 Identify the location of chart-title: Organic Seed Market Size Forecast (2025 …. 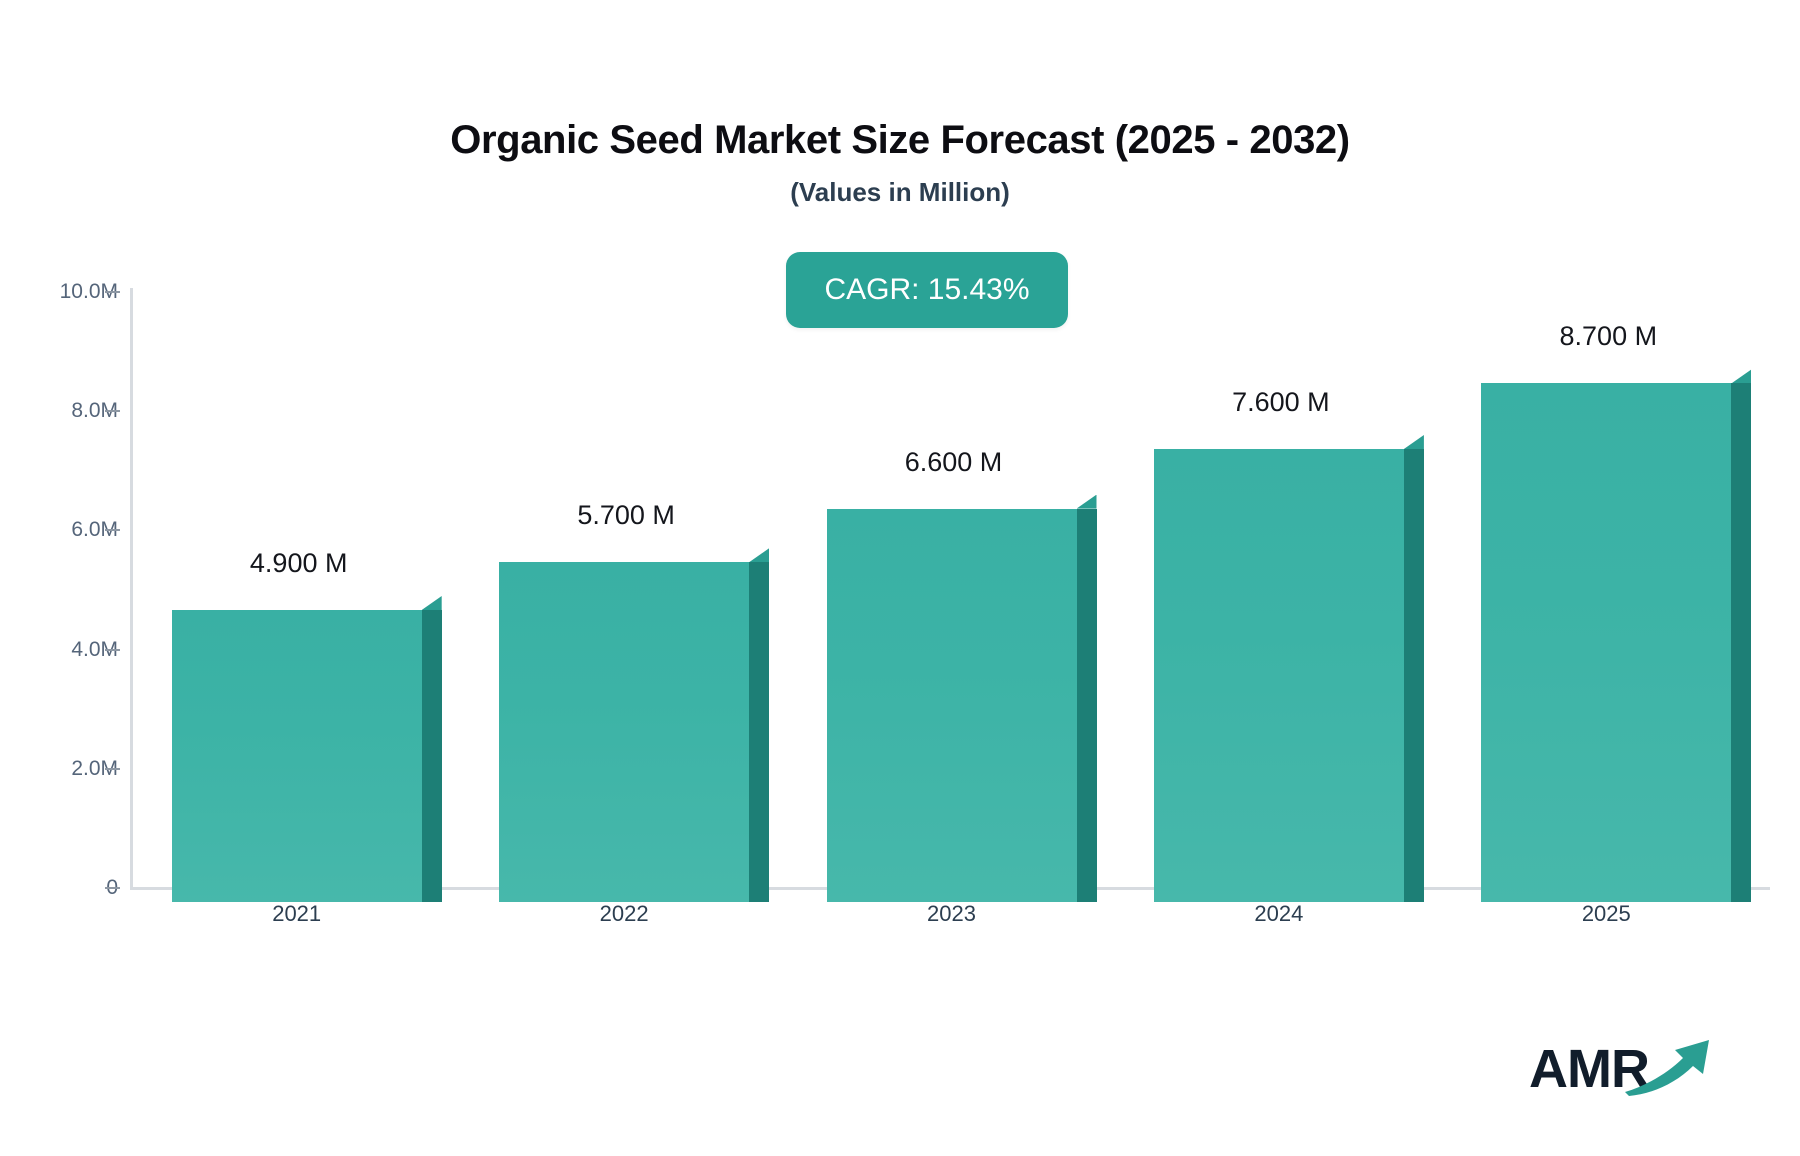
(900, 140).